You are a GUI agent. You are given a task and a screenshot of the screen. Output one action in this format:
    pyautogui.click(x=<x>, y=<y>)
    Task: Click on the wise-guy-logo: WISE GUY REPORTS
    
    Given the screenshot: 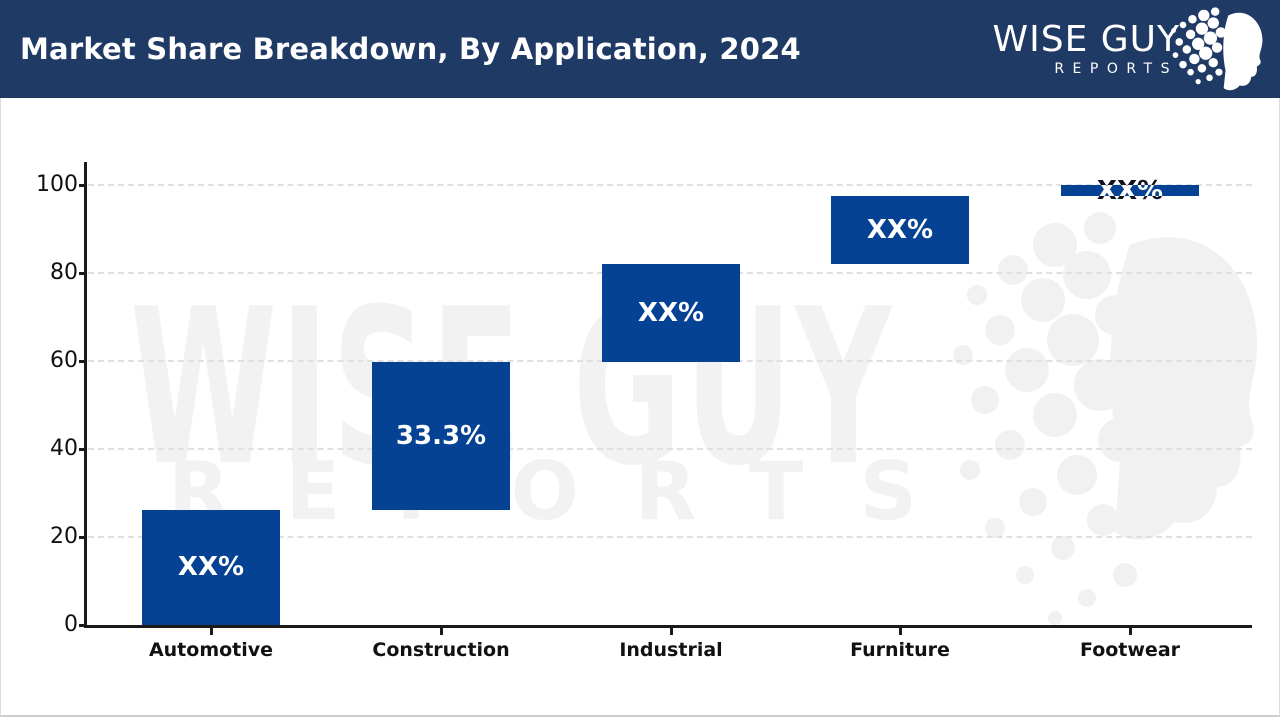 What is the action you would take?
    pyautogui.click(x=1132, y=49)
    